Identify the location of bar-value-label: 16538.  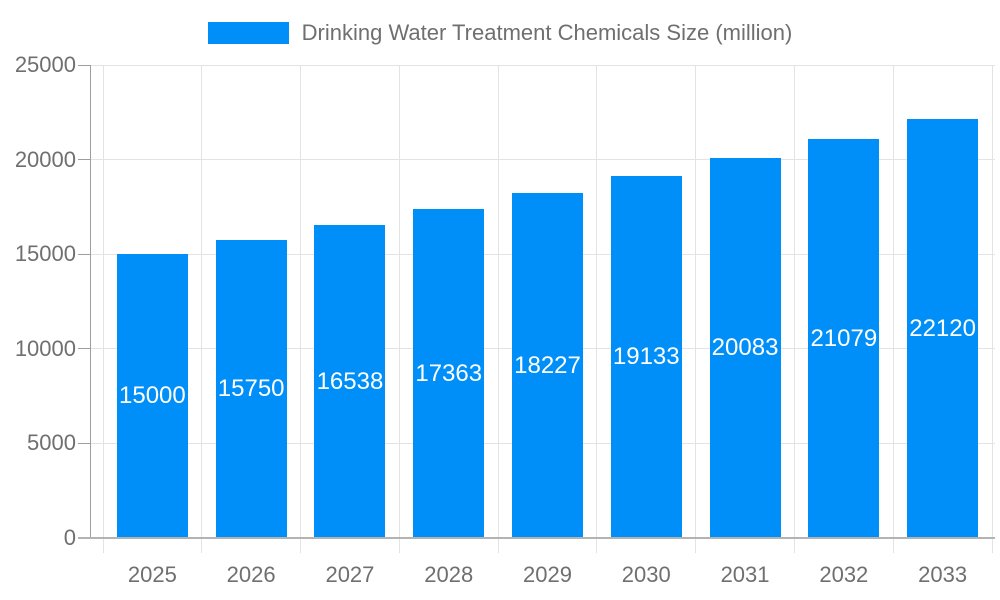
(350, 381).